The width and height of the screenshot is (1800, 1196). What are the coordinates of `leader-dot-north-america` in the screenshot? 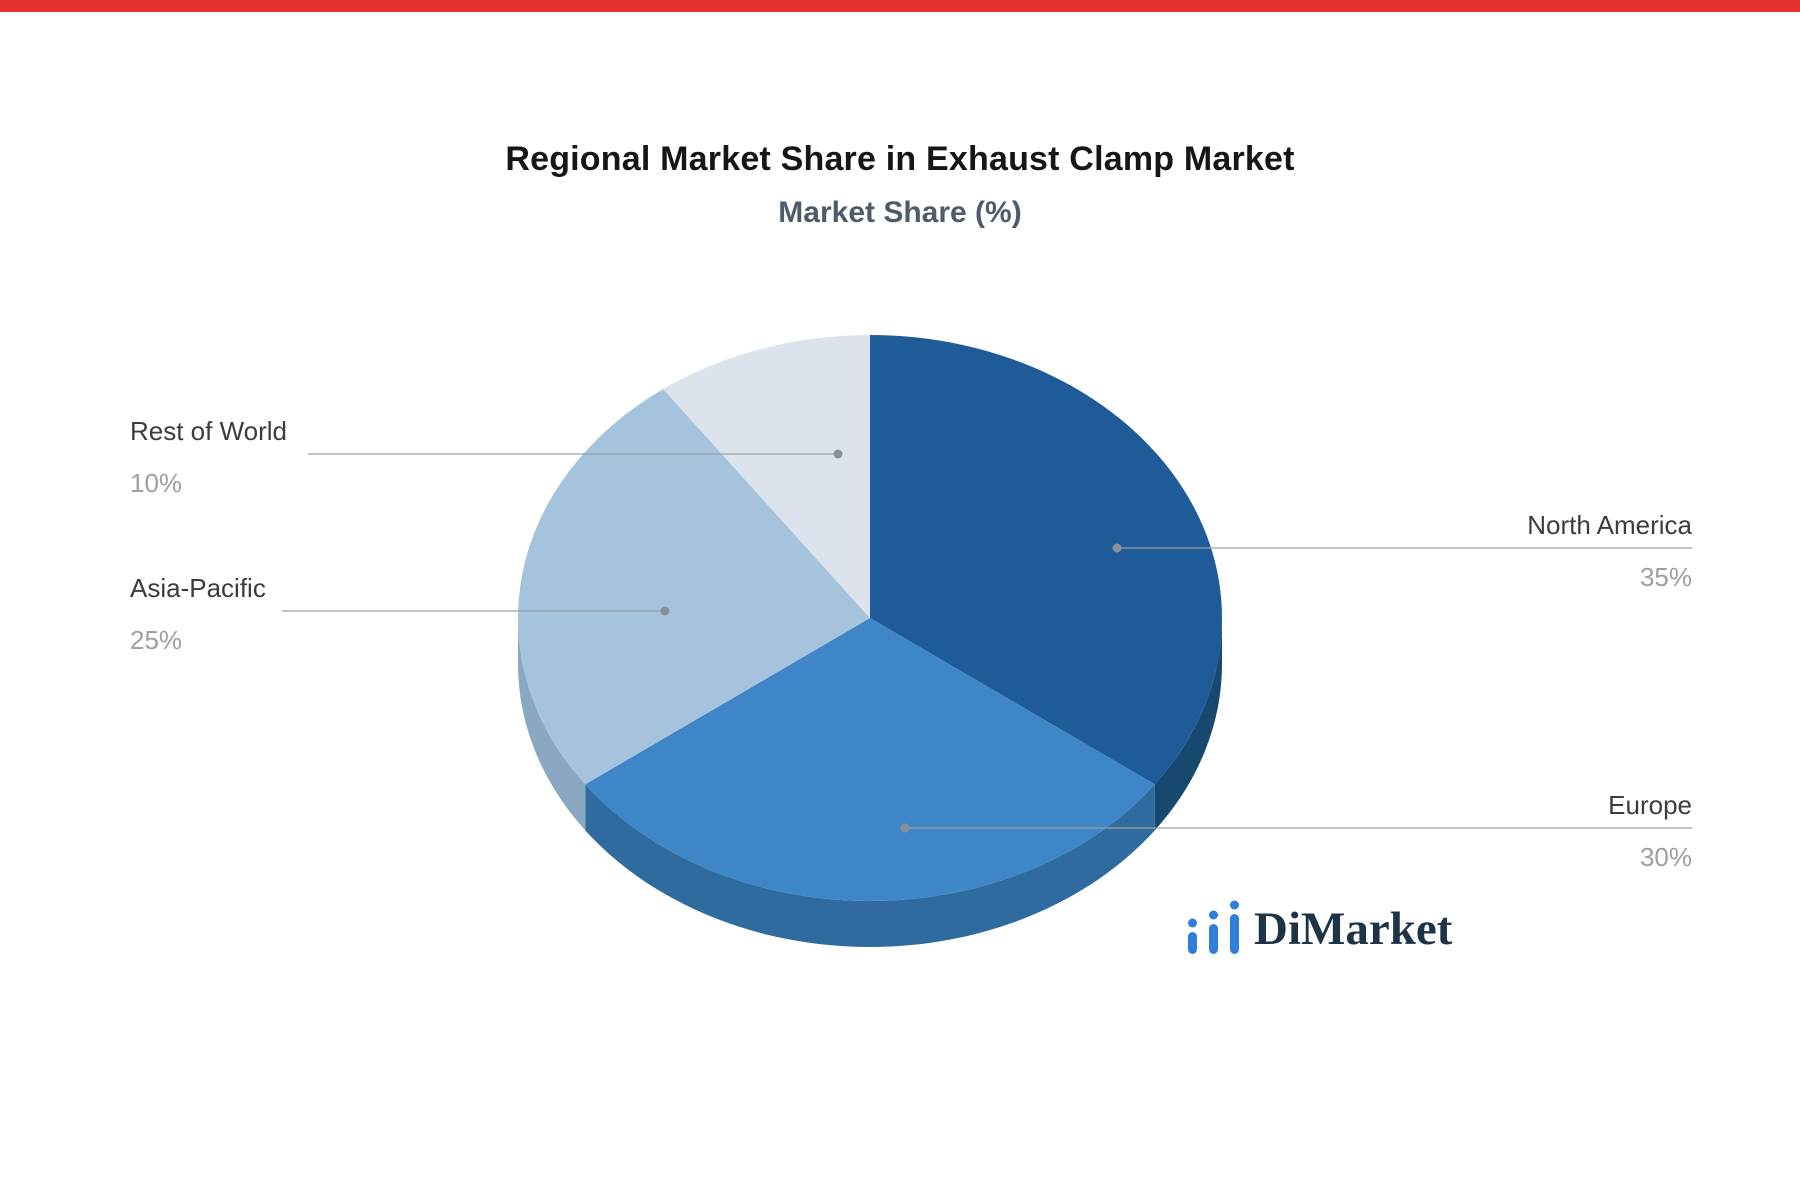 It's located at (1117, 548).